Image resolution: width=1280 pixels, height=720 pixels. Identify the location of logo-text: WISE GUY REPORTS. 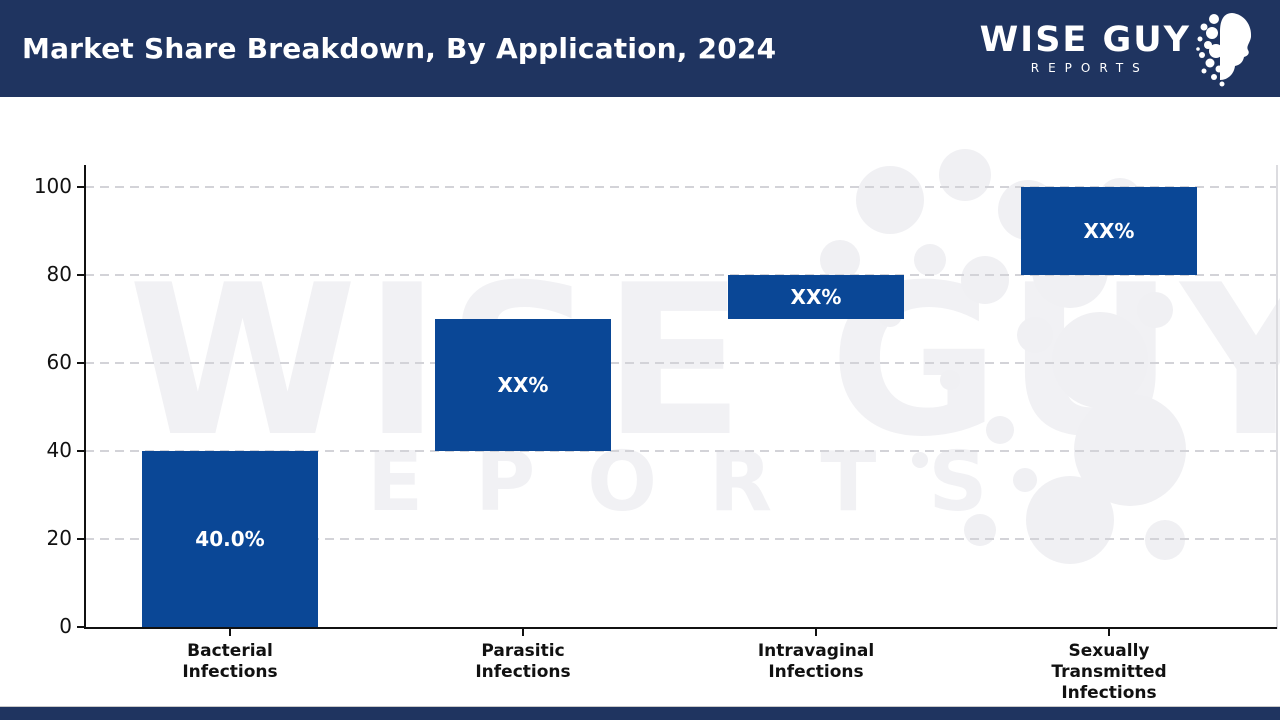
(1085, 47).